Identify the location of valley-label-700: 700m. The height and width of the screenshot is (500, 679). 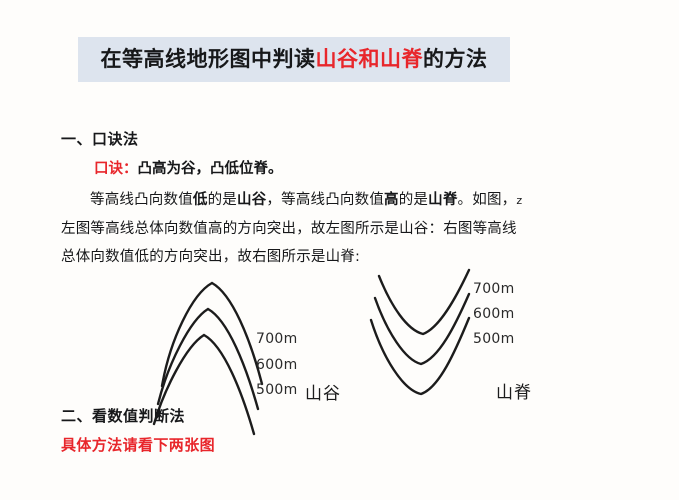
(277, 339).